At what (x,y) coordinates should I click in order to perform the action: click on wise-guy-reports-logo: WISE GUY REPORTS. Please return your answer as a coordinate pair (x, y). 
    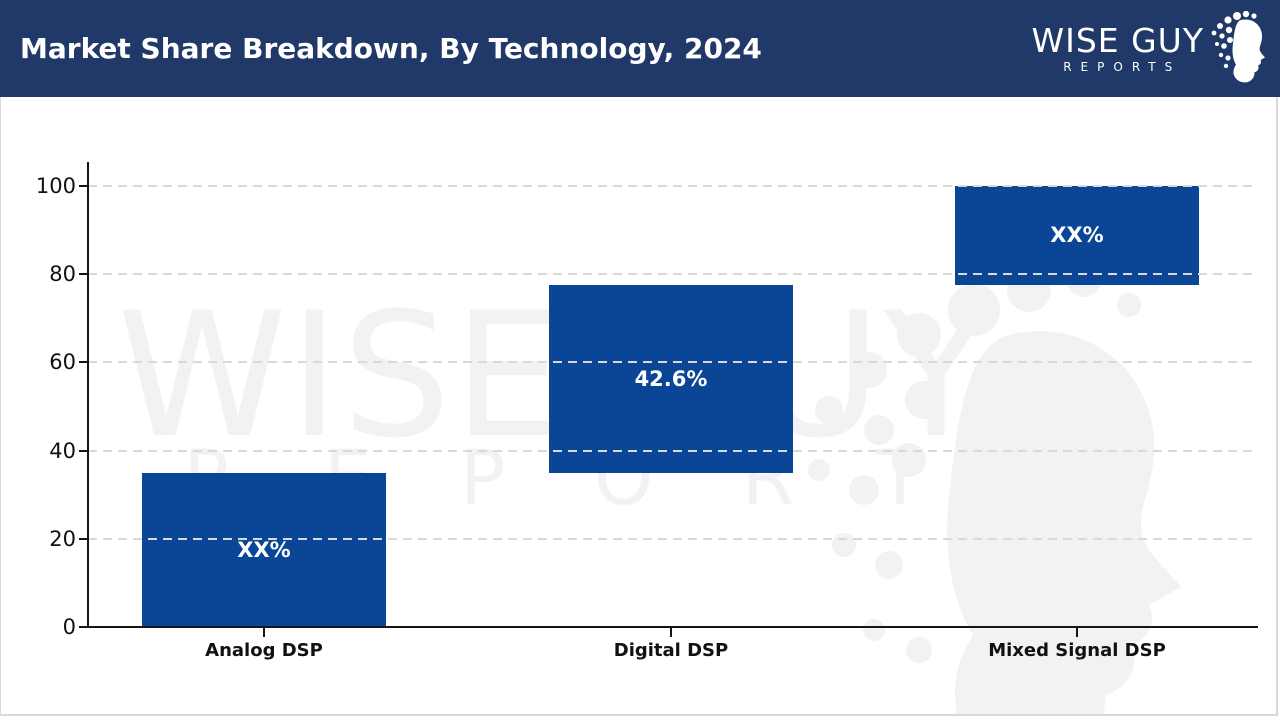
    Looking at the image, I should click on (1148, 49).